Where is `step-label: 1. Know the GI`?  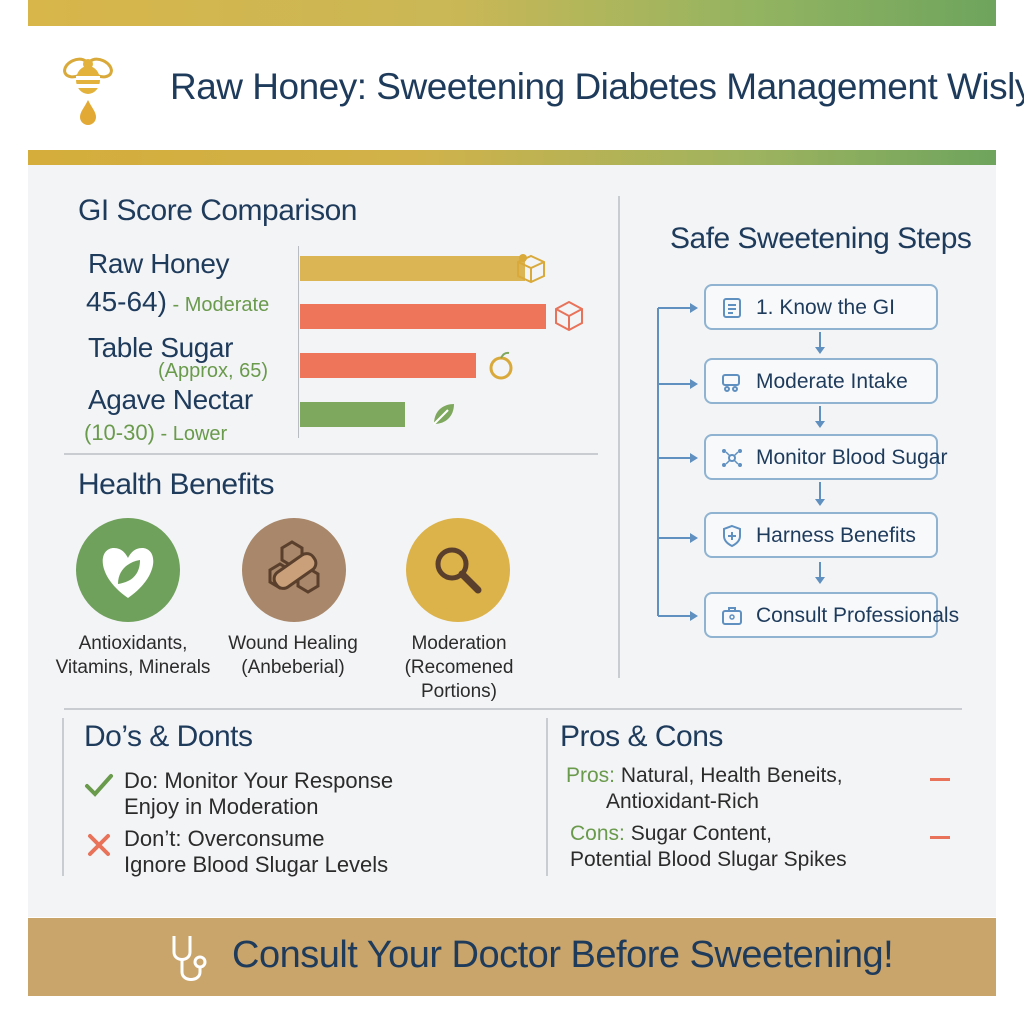 step-label: 1. Know the GI is located at coordinates (825, 307).